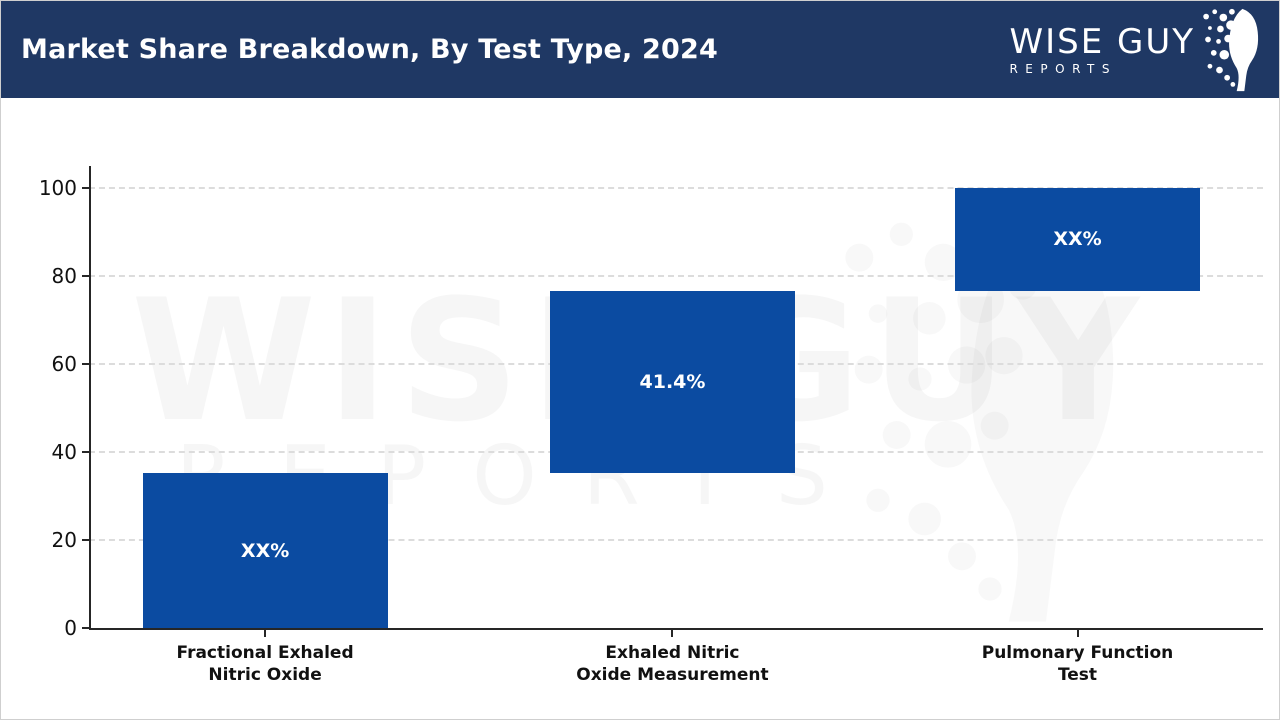 The image size is (1280, 720). Describe the element at coordinates (1078, 664) in the screenshot. I see `category-label-3: Pulmonary Function Test` at that location.